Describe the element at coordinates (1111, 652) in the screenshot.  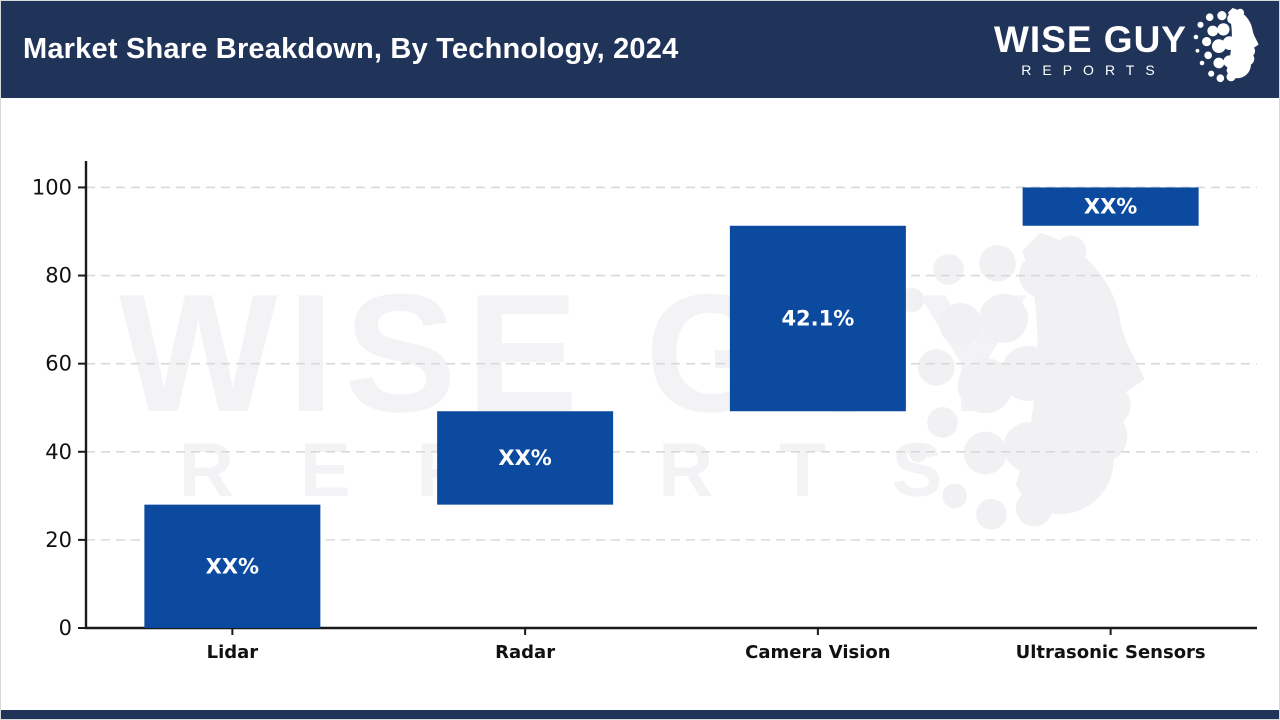
I see `x-tick-label: Ultrasonic Sensors` at that location.